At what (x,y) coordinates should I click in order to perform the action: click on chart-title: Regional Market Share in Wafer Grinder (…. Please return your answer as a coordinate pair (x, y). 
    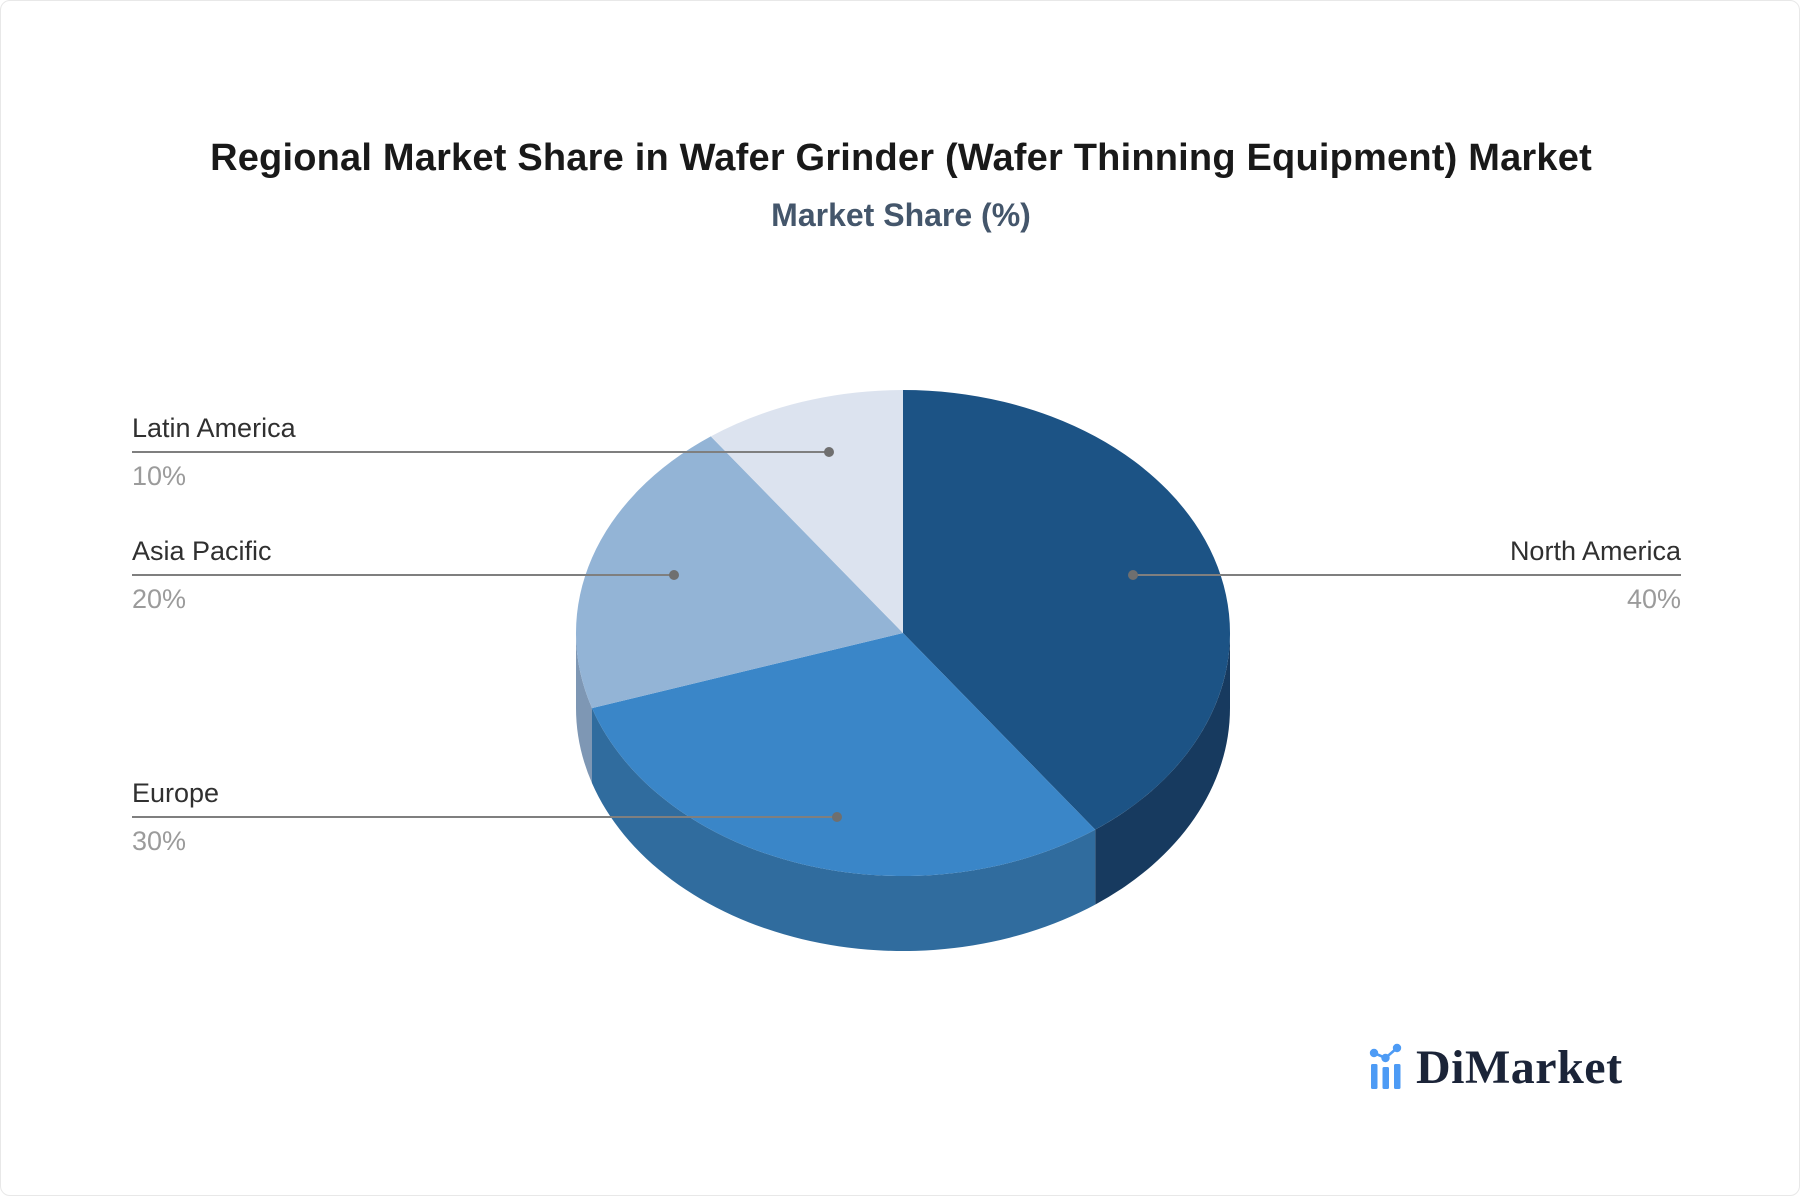
    Looking at the image, I should click on (901, 158).